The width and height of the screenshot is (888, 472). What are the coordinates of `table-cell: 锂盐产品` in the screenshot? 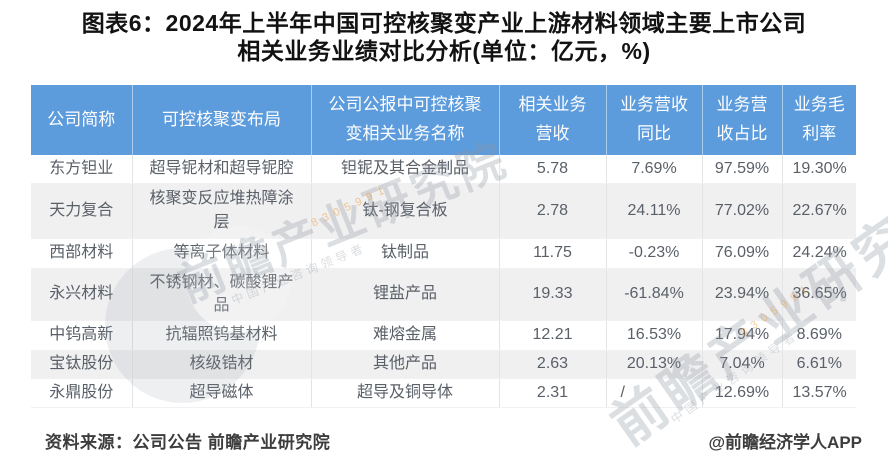 It's located at (405, 294).